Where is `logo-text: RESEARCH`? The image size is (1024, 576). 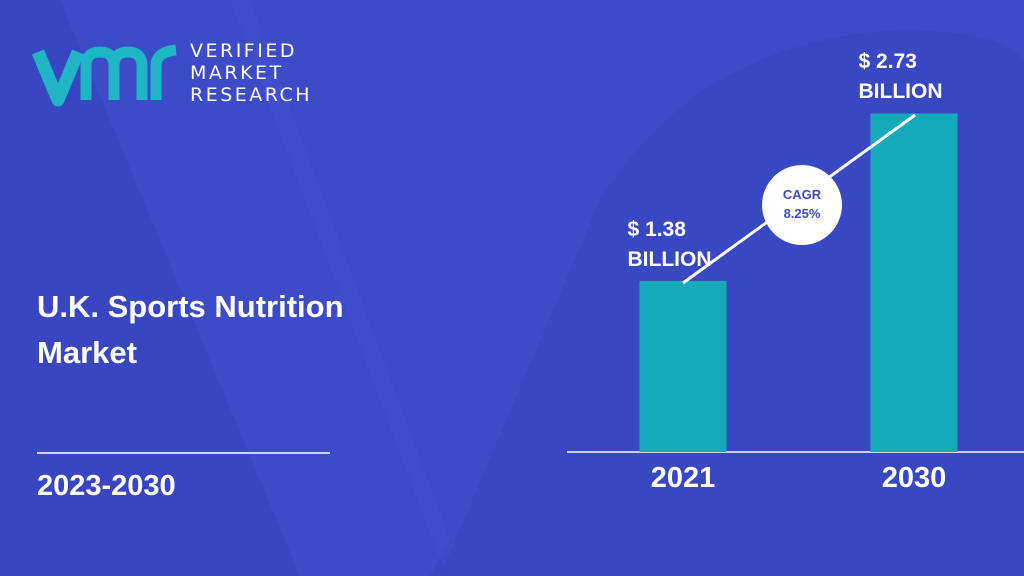
logo-text: RESEARCH is located at coordinates (251, 95).